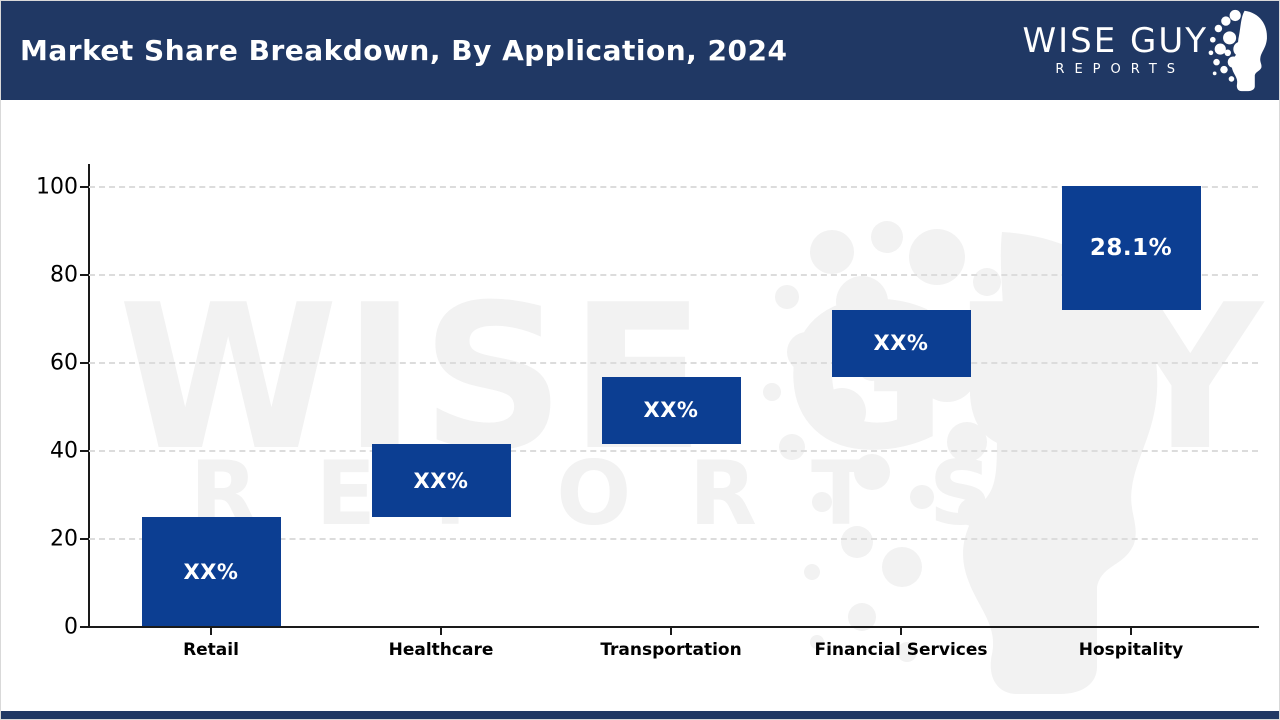 This screenshot has height=720, width=1280. I want to click on y-tick-label: 0, so click(71, 627).